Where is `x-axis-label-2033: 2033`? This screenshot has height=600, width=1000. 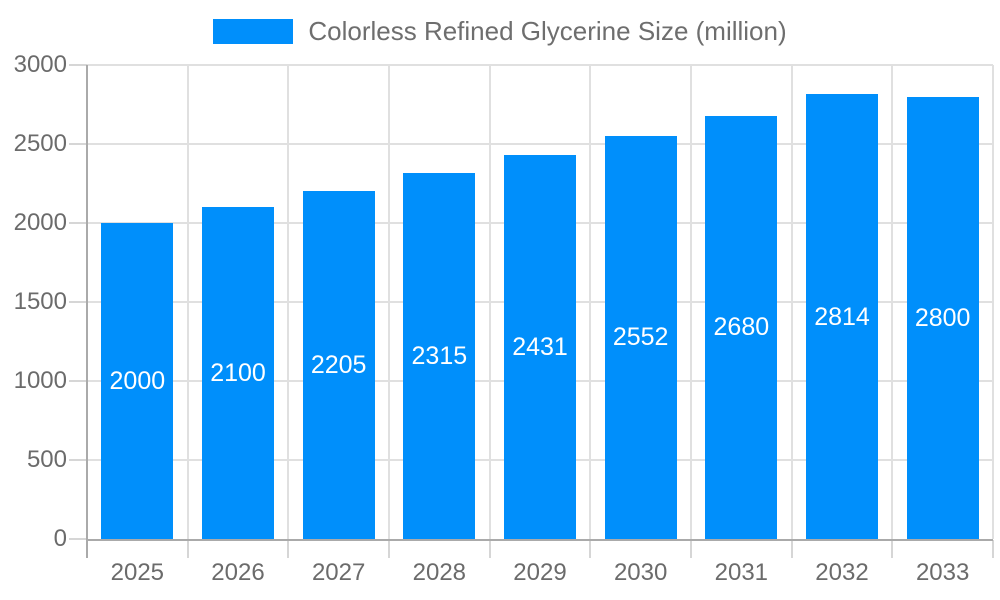
x-axis-label-2033: 2033 is located at coordinates (942, 572).